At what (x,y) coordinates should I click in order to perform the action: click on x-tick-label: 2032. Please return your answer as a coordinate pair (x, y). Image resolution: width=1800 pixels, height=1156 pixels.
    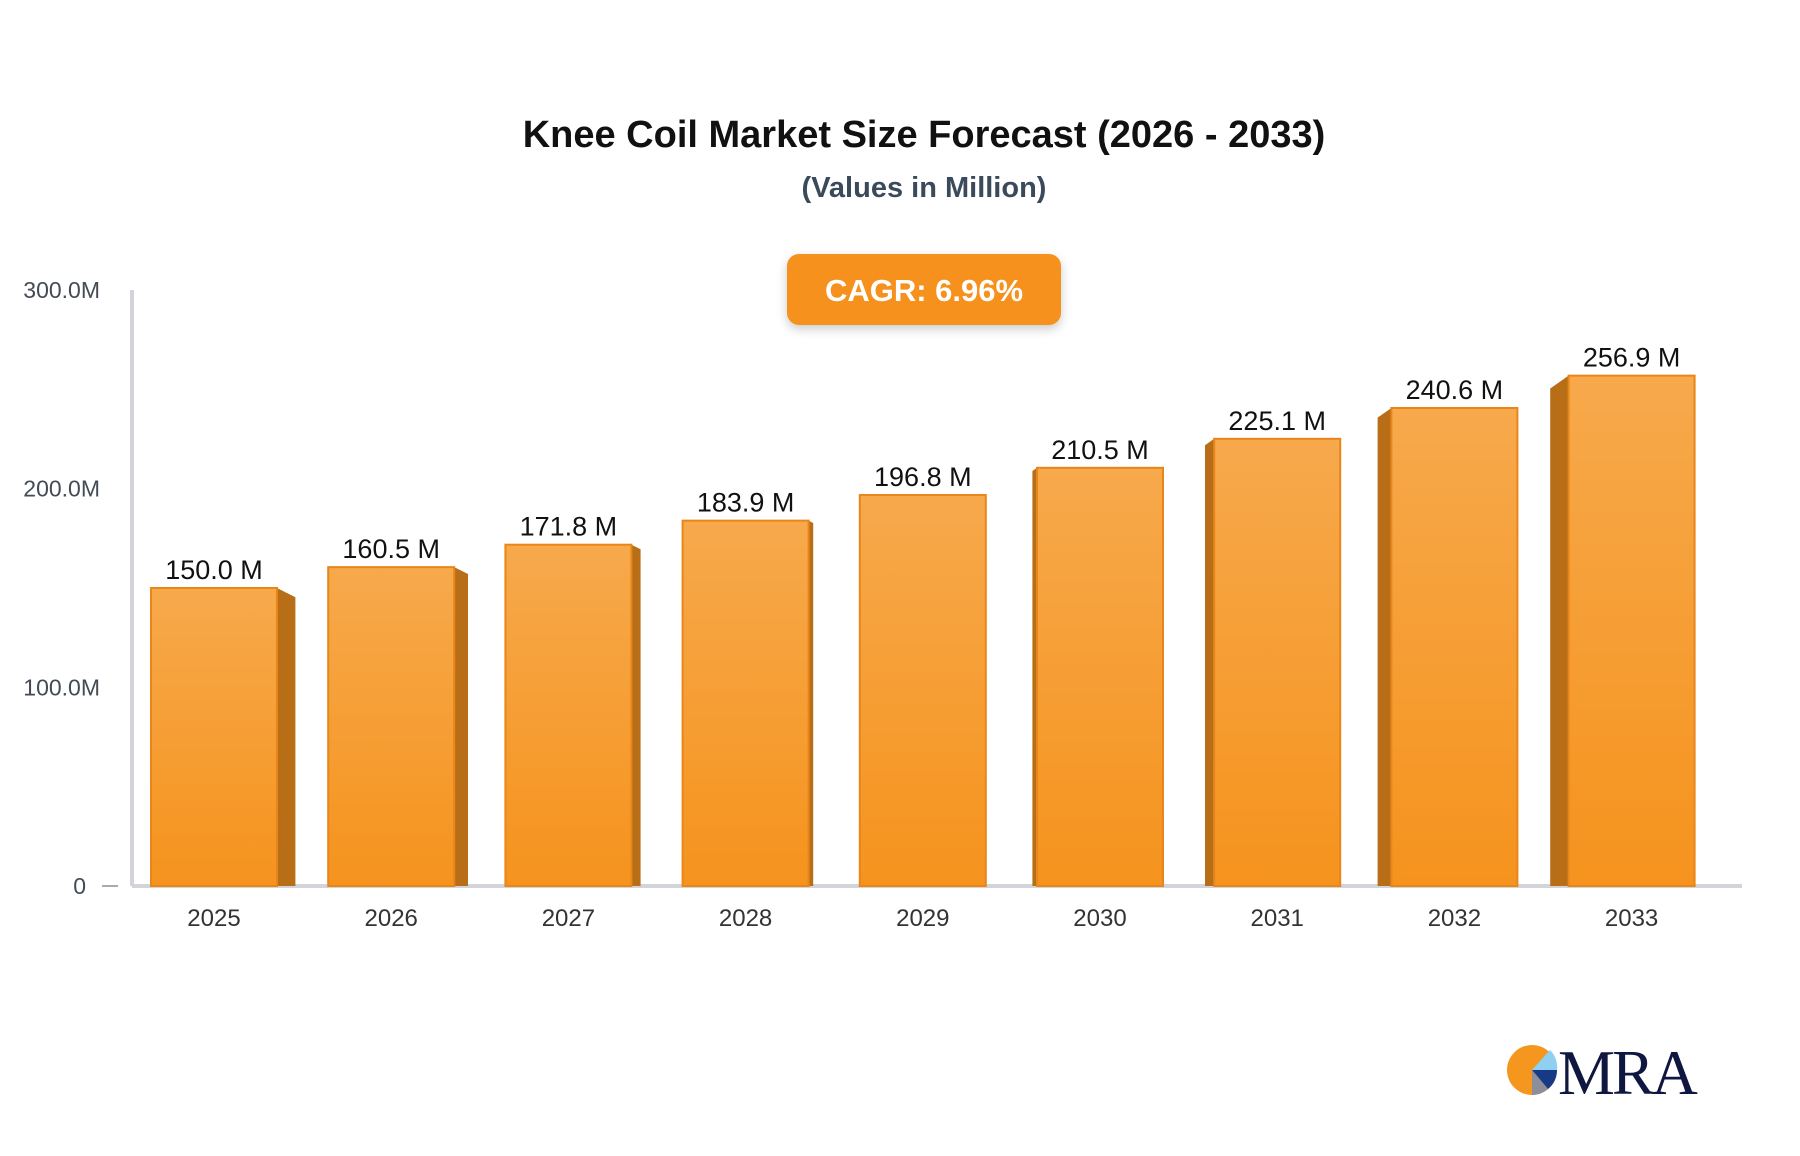
    Looking at the image, I should click on (1454, 918).